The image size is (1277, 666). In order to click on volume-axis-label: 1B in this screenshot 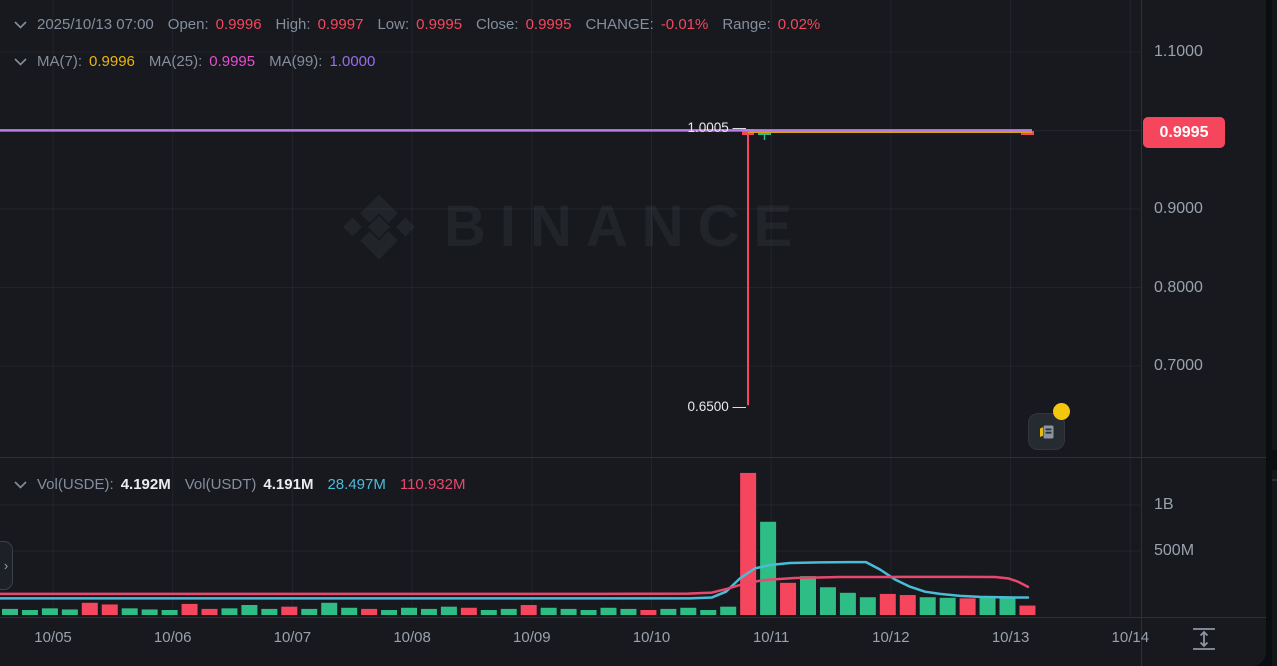, I will do `click(1164, 504)`.